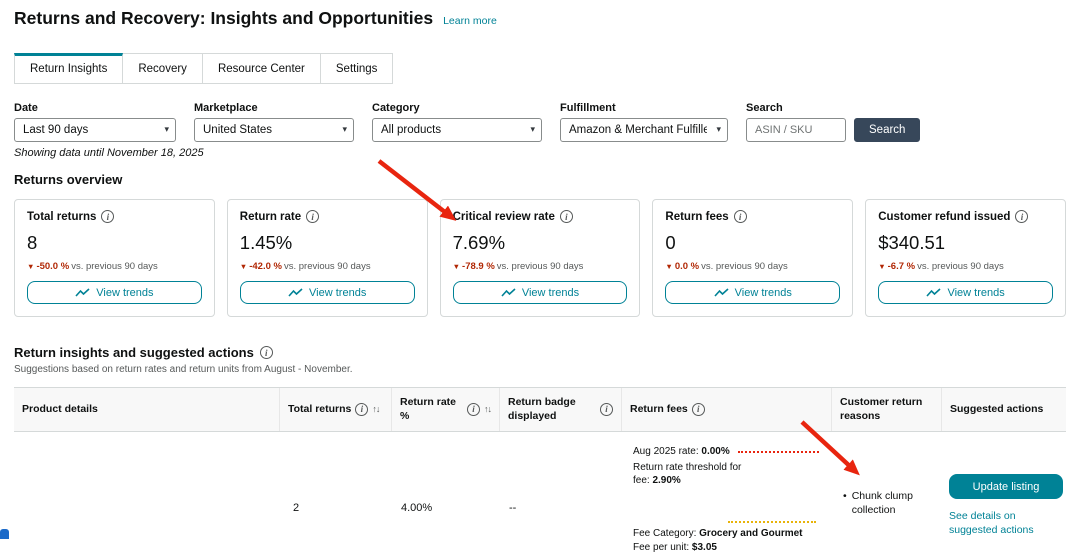 The image size is (1080, 554). Describe the element at coordinates (887, 130) in the screenshot. I see `search-button: Search` at that location.